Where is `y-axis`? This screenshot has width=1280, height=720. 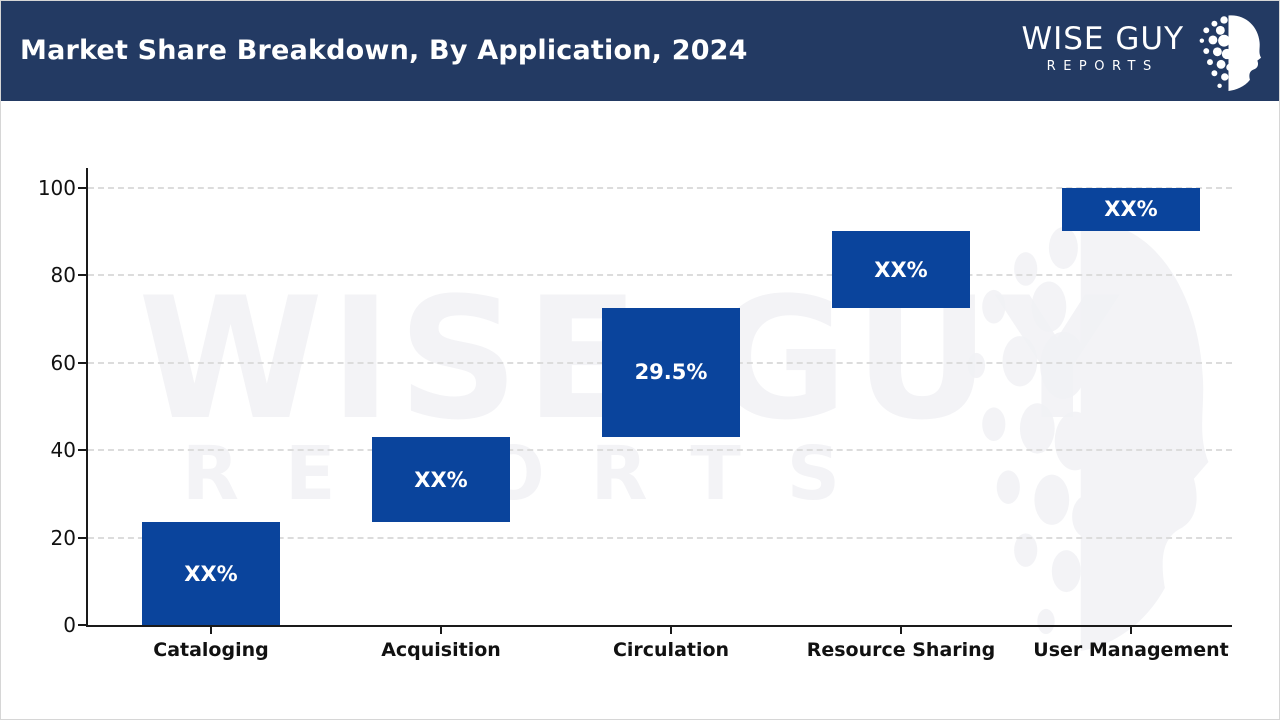
y-axis is located at coordinates (87, 397).